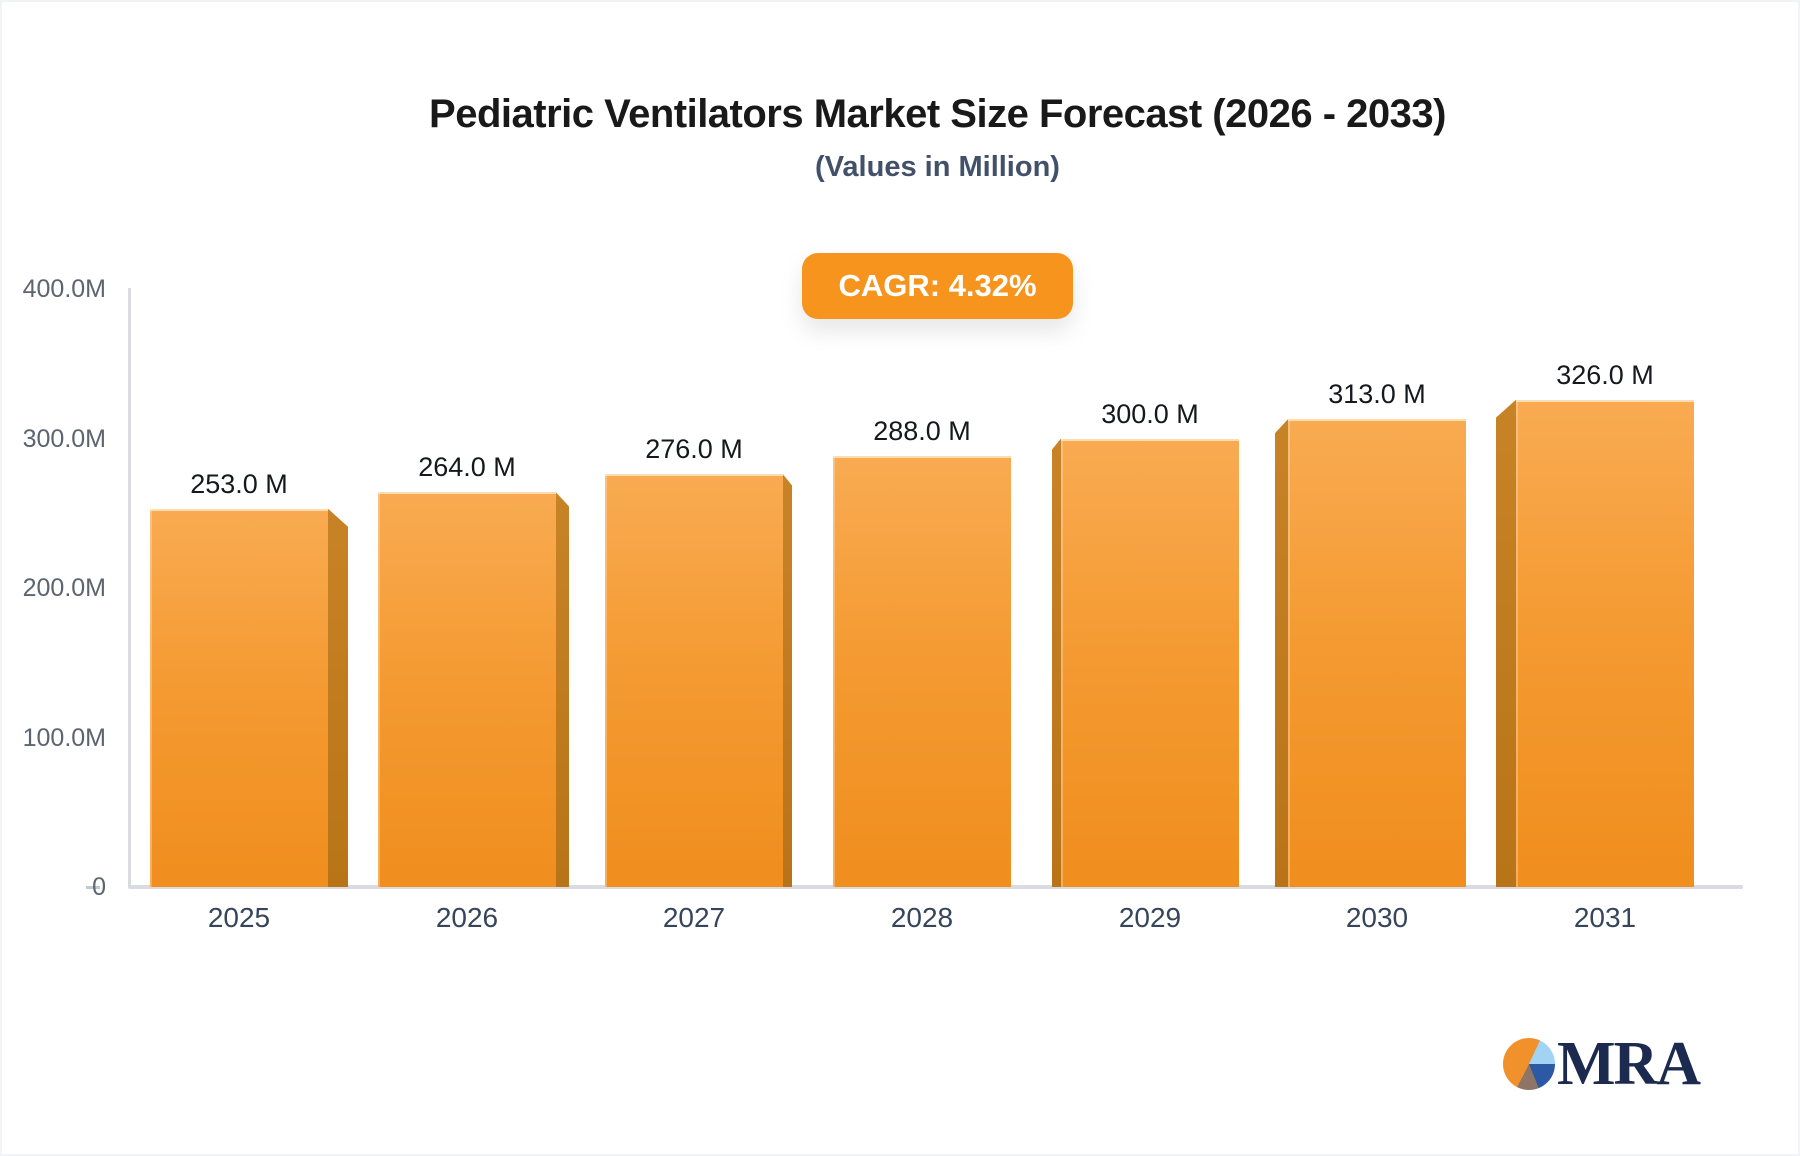  What do you see at coordinates (64, 289) in the screenshot?
I see `y-axis-tick-label: 400.0M` at bounding box center [64, 289].